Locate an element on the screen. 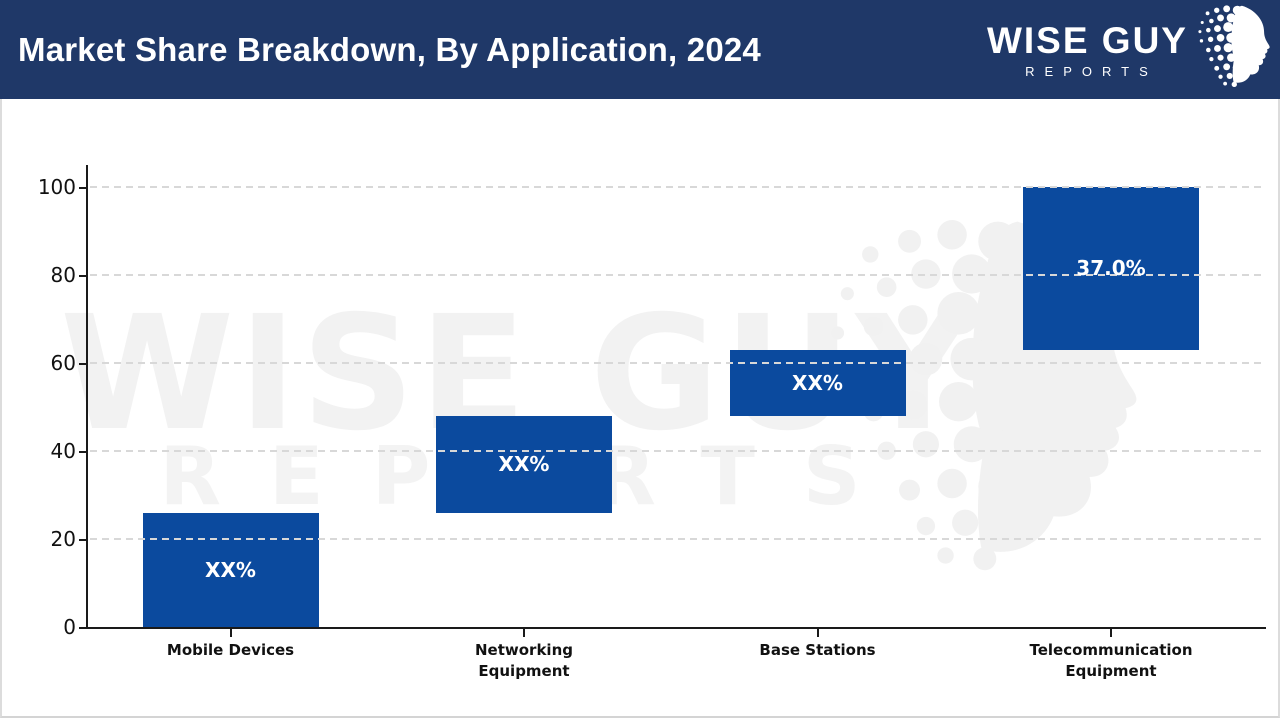 The image size is (1280, 720). x-category-label-line: Mobile Devices is located at coordinates (230, 650).